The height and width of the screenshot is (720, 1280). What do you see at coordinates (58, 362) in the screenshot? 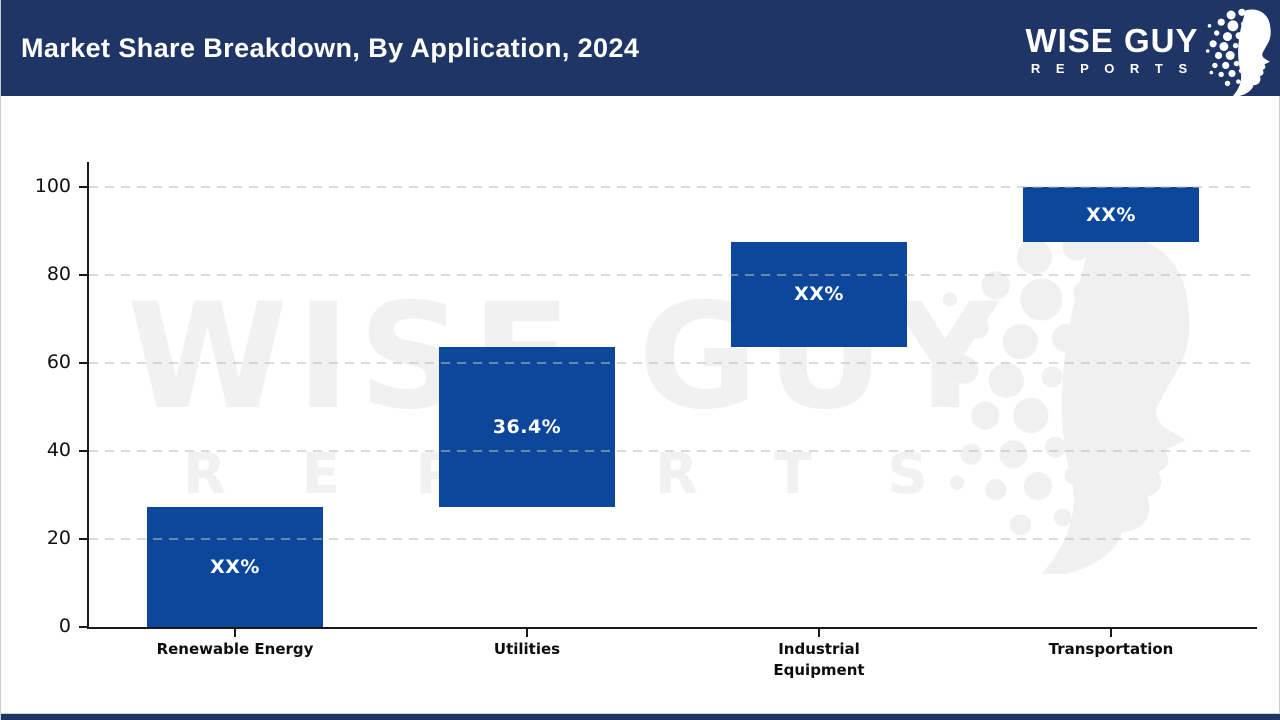
I see `y-tick-label: 60` at bounding box center [58, 362].